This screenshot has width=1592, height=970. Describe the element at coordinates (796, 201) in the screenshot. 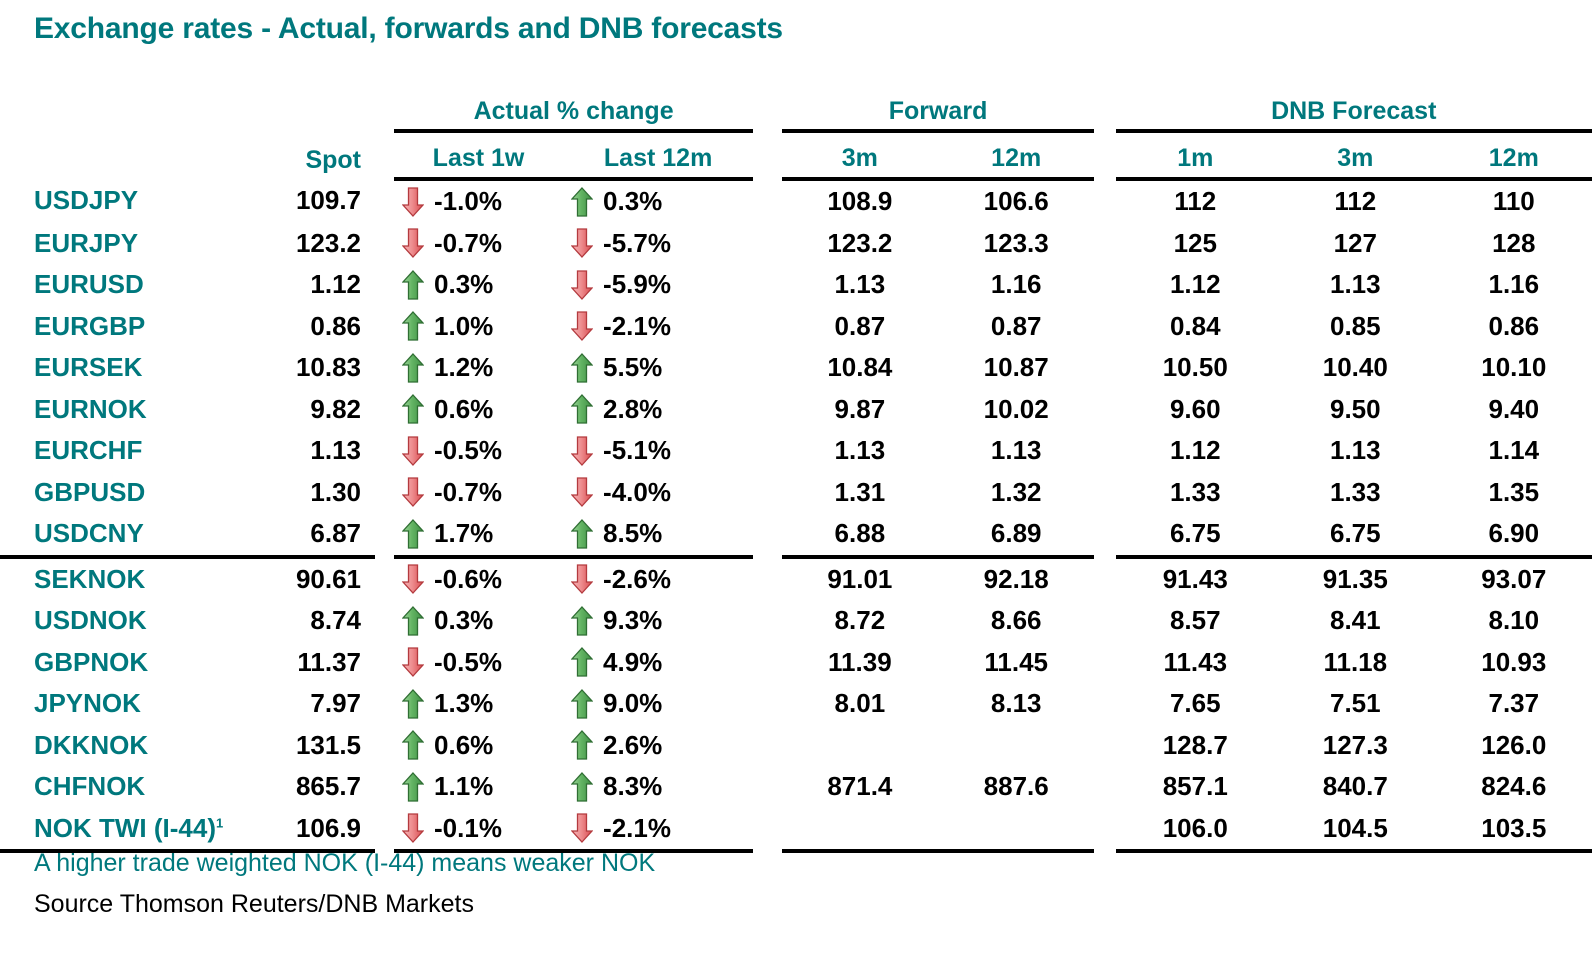

I see `table-row: USDJPY 109.7 -1.0% 0.3% 108.9 106.6 112 112 110` at that location.